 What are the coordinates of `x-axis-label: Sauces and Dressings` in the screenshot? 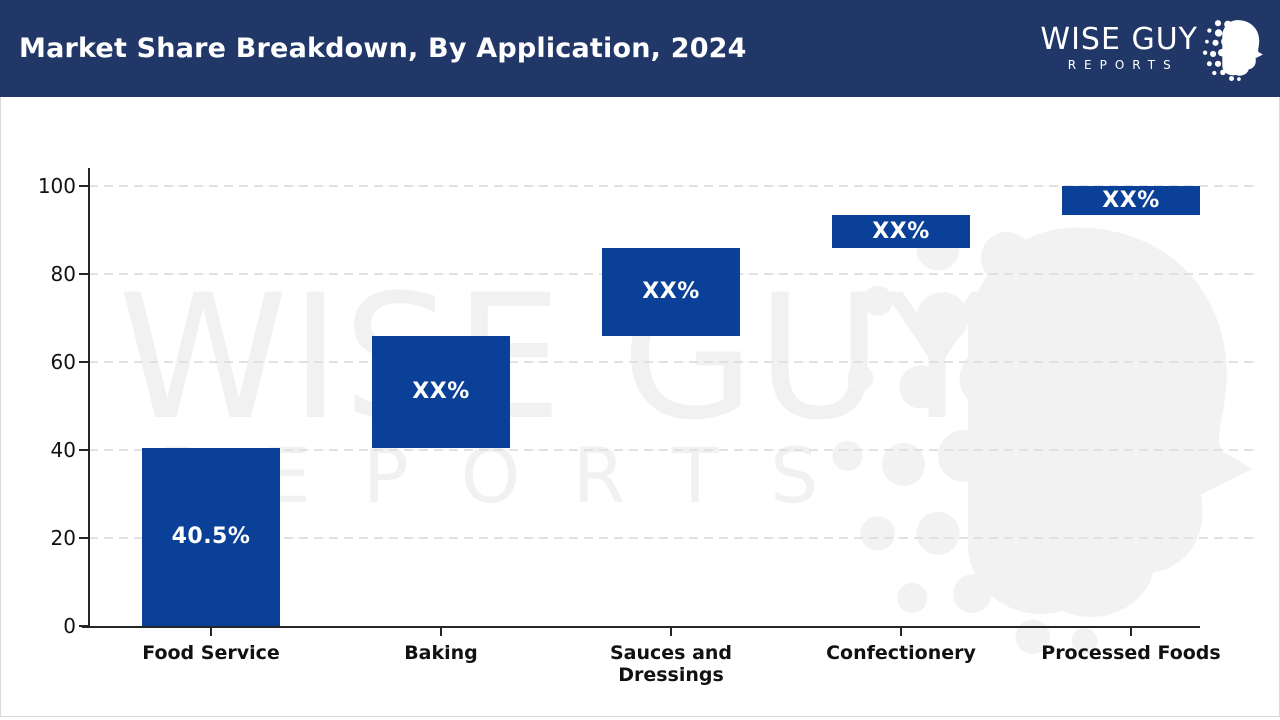 It's located at (671, 664).